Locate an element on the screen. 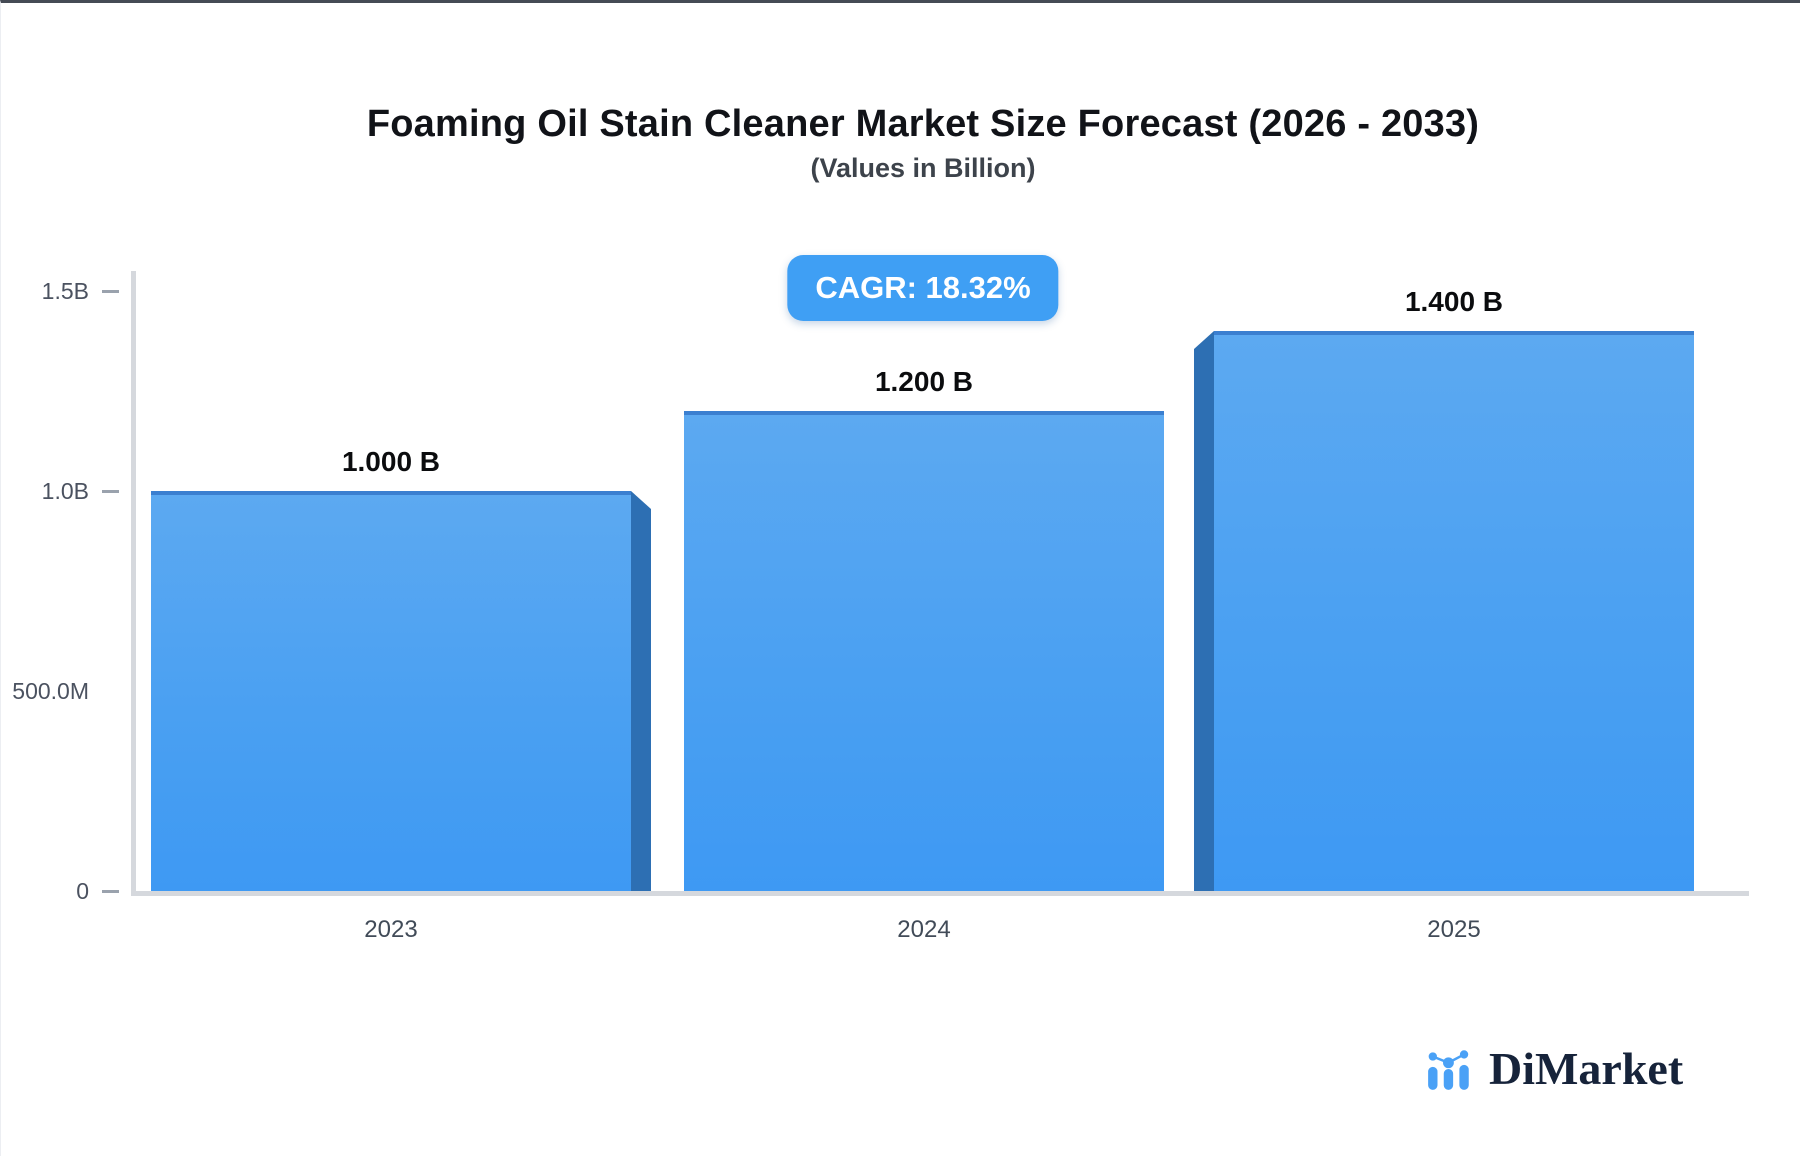  brand-logo: DiMarket is located at coordinates (1554, 1069).